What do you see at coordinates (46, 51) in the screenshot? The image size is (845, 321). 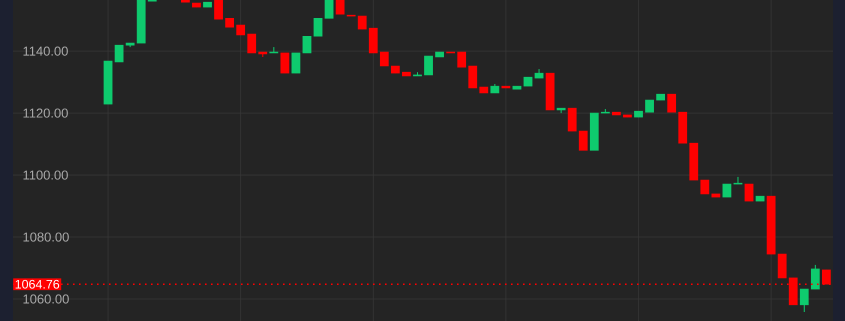 I see `y-tick-label: 1140.00` at bounding box center [46, 51].